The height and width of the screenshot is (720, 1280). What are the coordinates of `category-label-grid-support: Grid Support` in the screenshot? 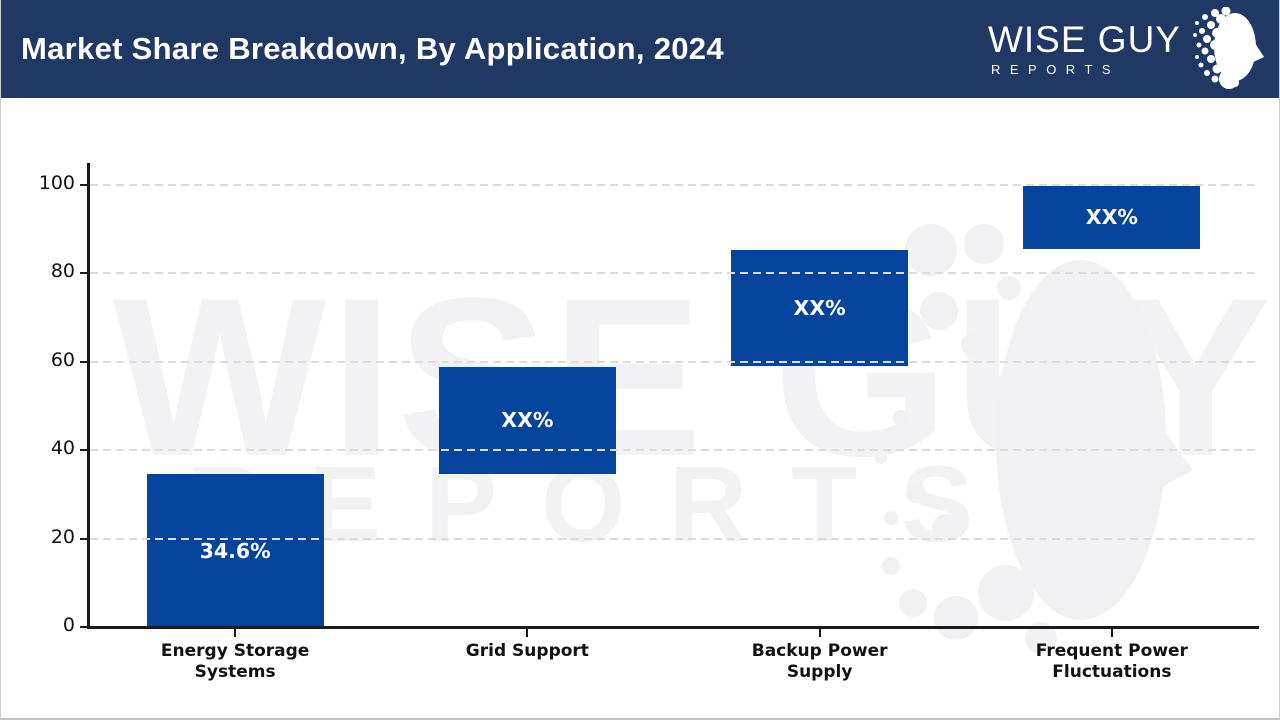 It's located at (527, 651).